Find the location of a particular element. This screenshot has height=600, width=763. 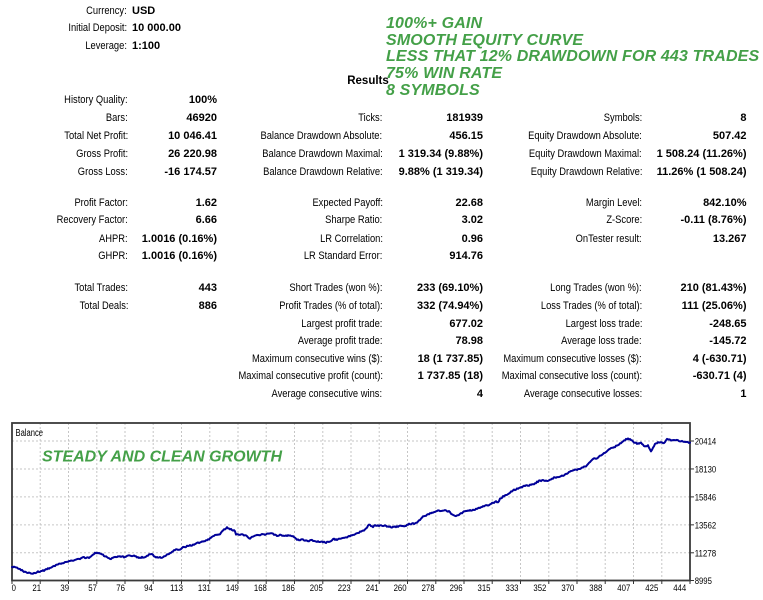

svg-text: 113 is located at coordinates (176, 588).